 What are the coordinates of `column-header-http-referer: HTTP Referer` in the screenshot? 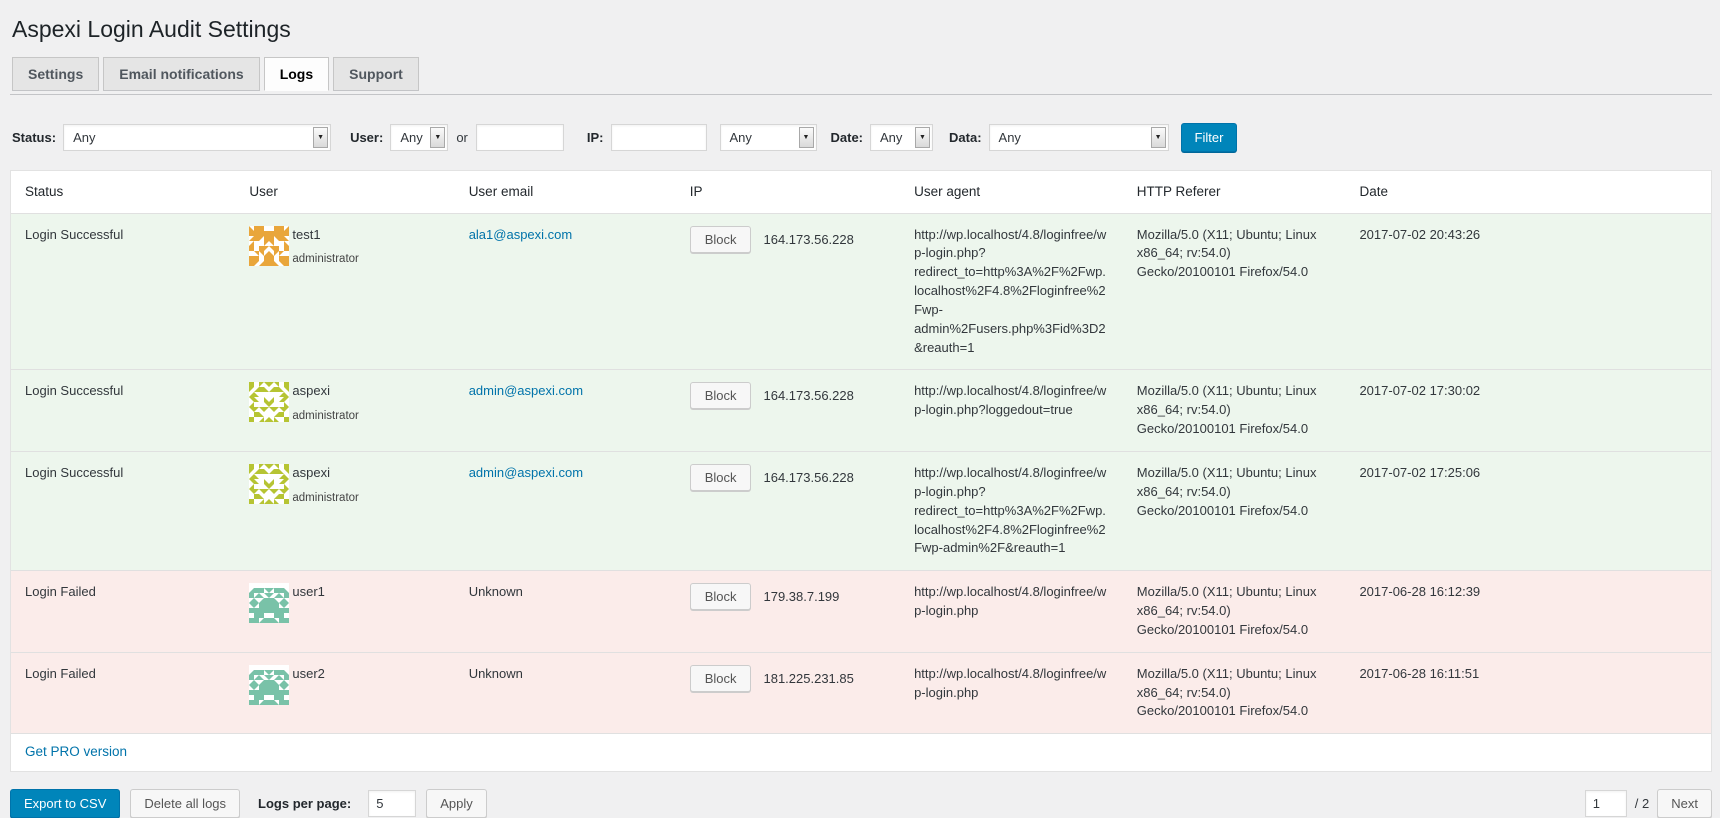 It's located at (1178, 191).